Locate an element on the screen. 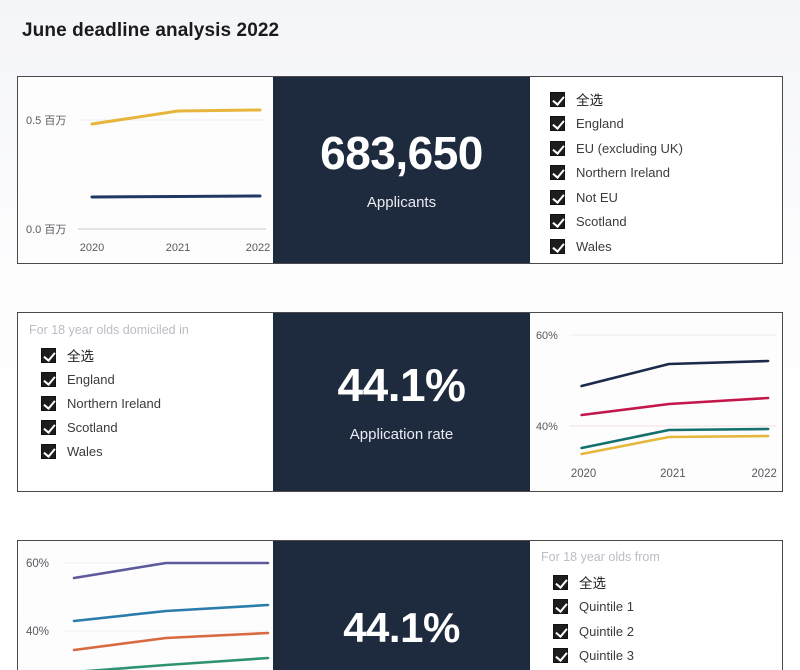  application-rate-kpi: 44.1% Application rate is located at coordinates (401, 402).